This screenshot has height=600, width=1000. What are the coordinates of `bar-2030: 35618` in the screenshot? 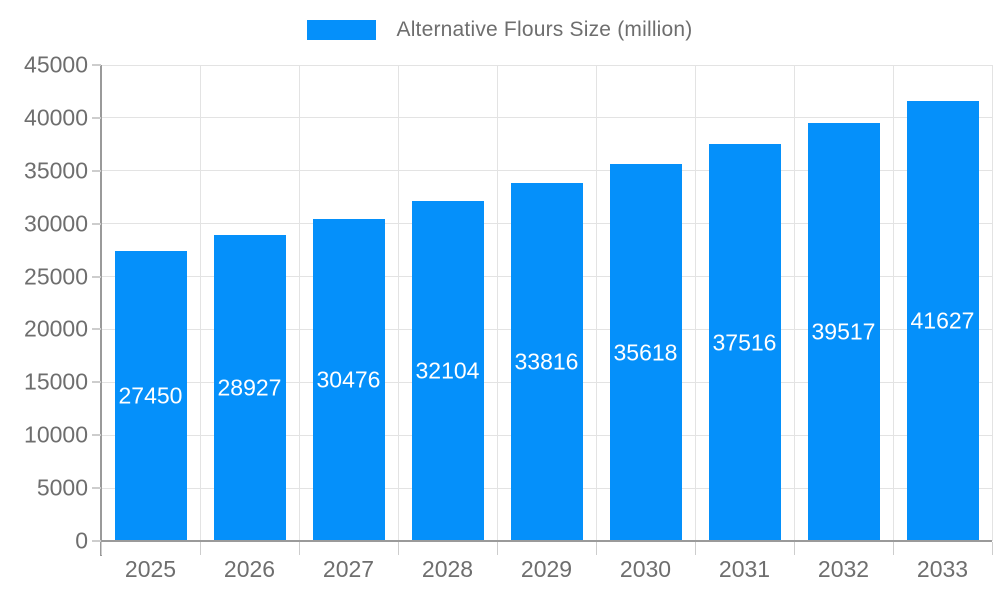 It's located at (645, 352).